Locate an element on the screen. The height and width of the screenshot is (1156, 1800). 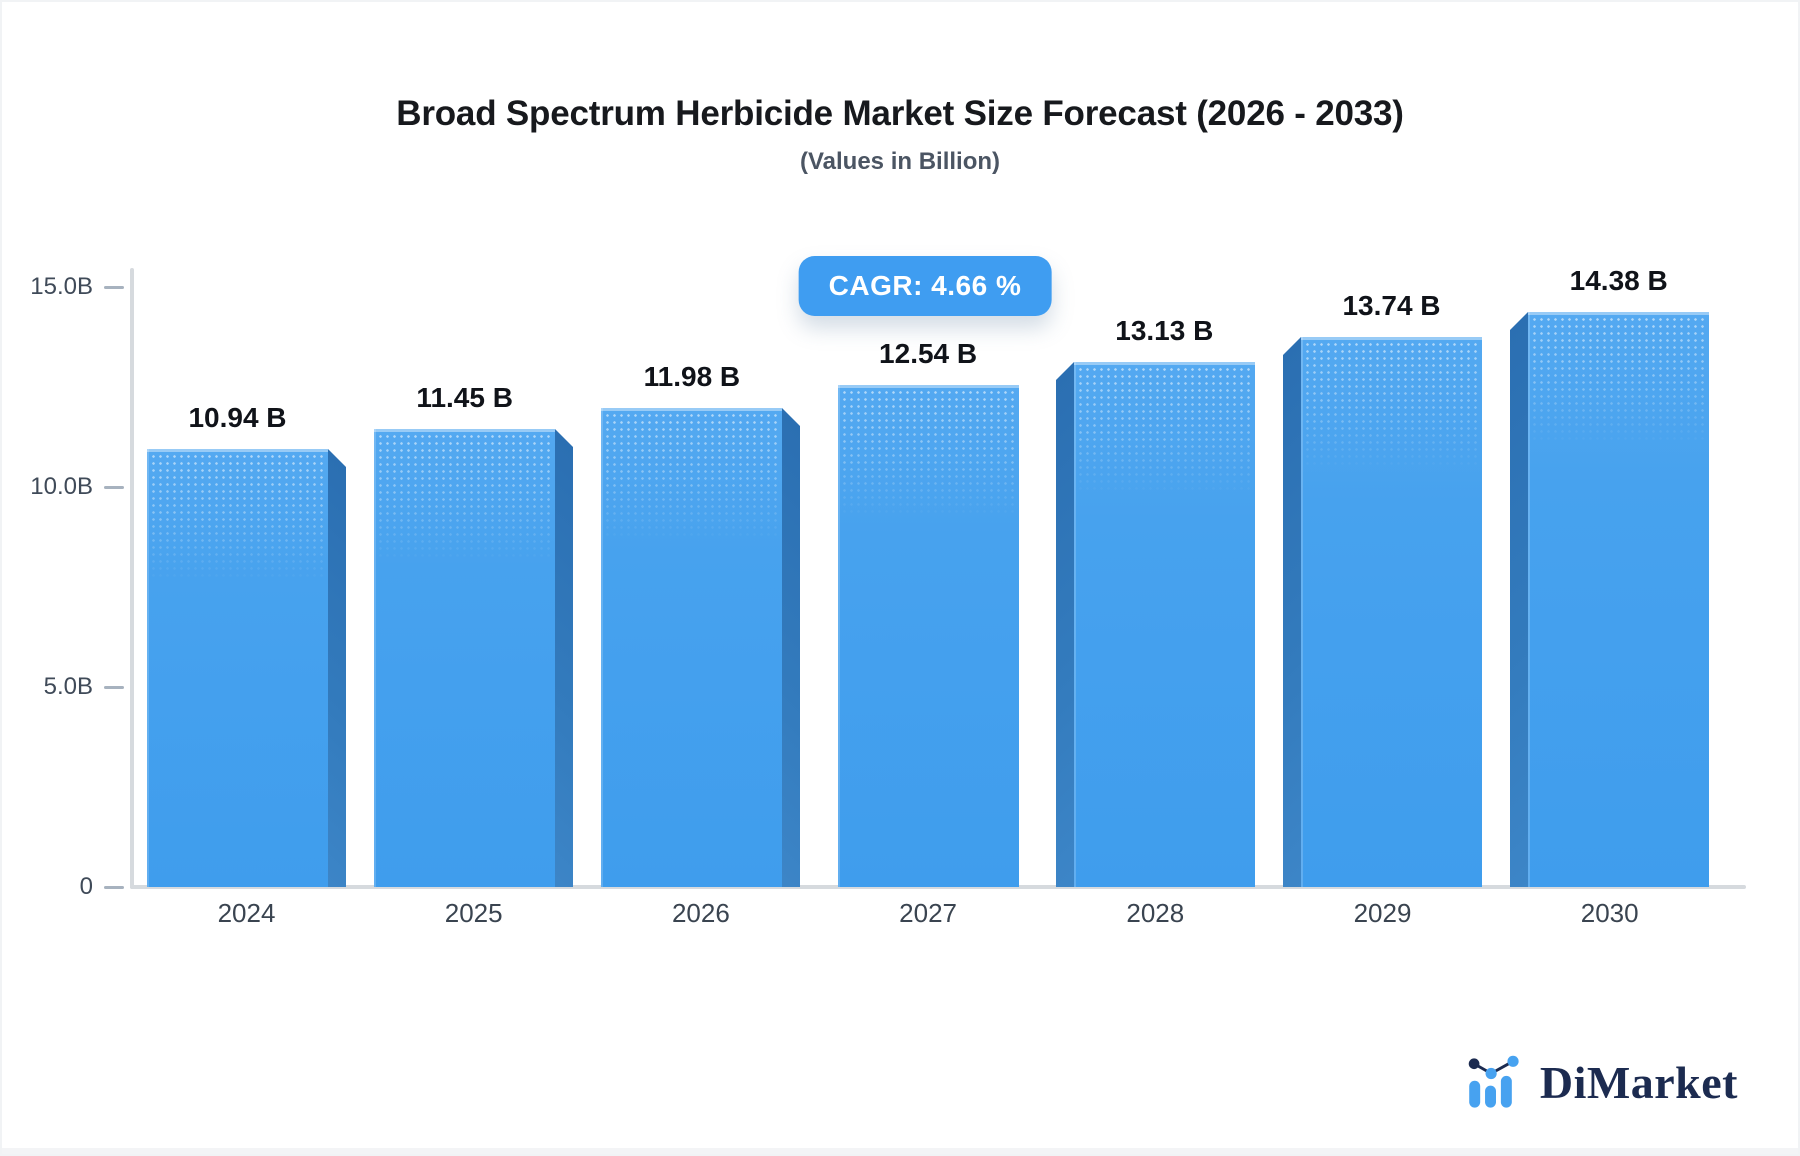
x-axis-label-2027: 2027 is located at coordinates (928, 913).